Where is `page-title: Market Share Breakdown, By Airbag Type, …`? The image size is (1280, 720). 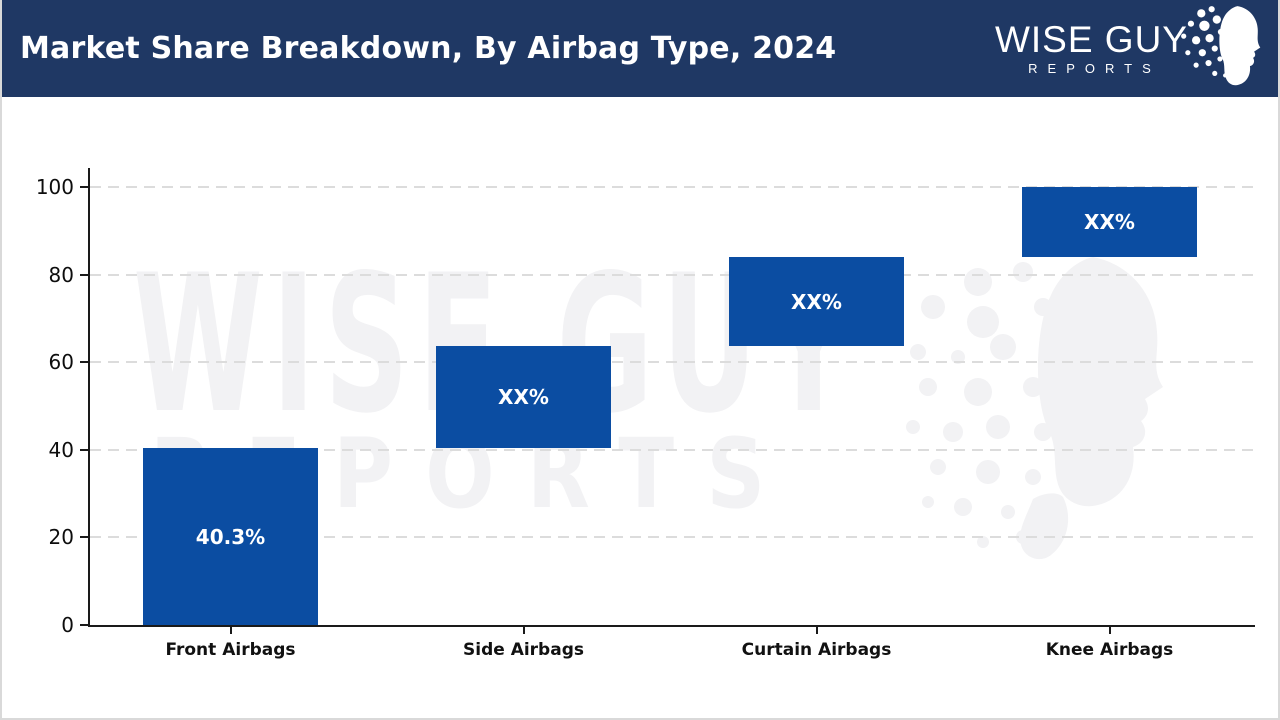
page-title: Market Share Breakdown, By Airbag Type, … is located at coordinates (428, 48).